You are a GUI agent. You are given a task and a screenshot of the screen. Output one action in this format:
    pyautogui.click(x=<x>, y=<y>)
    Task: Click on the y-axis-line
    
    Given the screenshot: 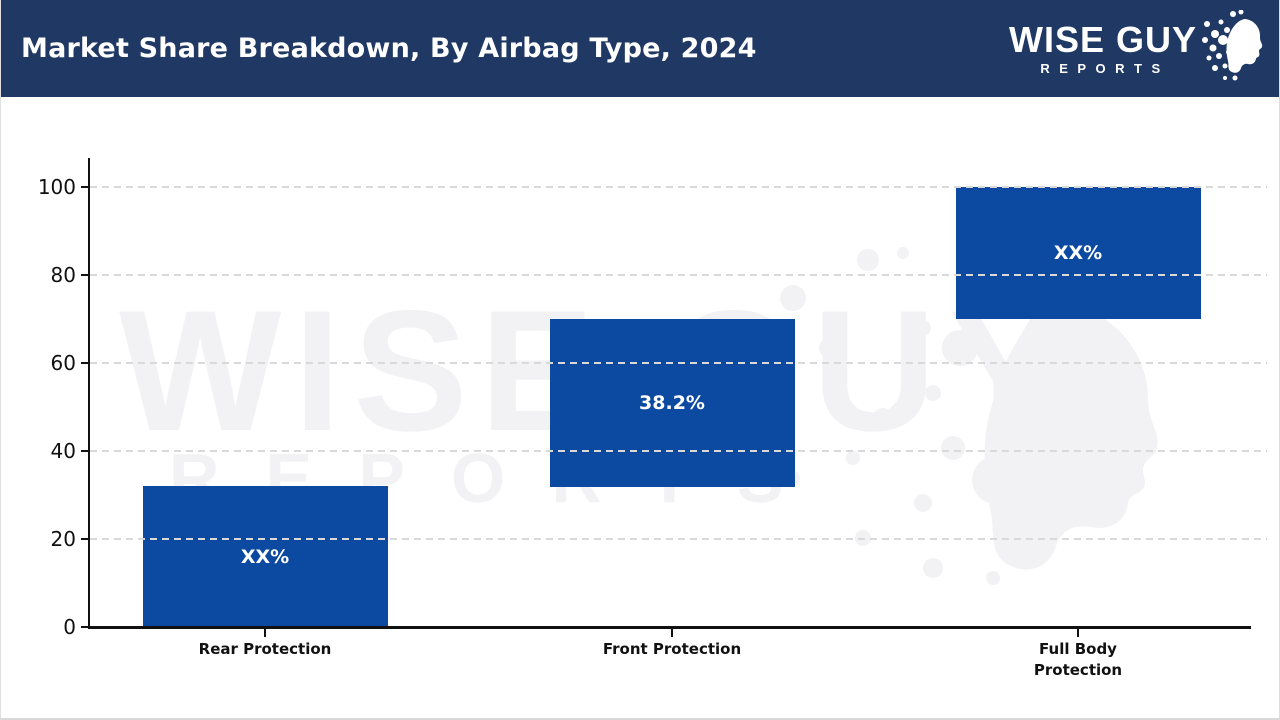 What is the action you would take?
    pyautogui.click(x=89, y=393)
    